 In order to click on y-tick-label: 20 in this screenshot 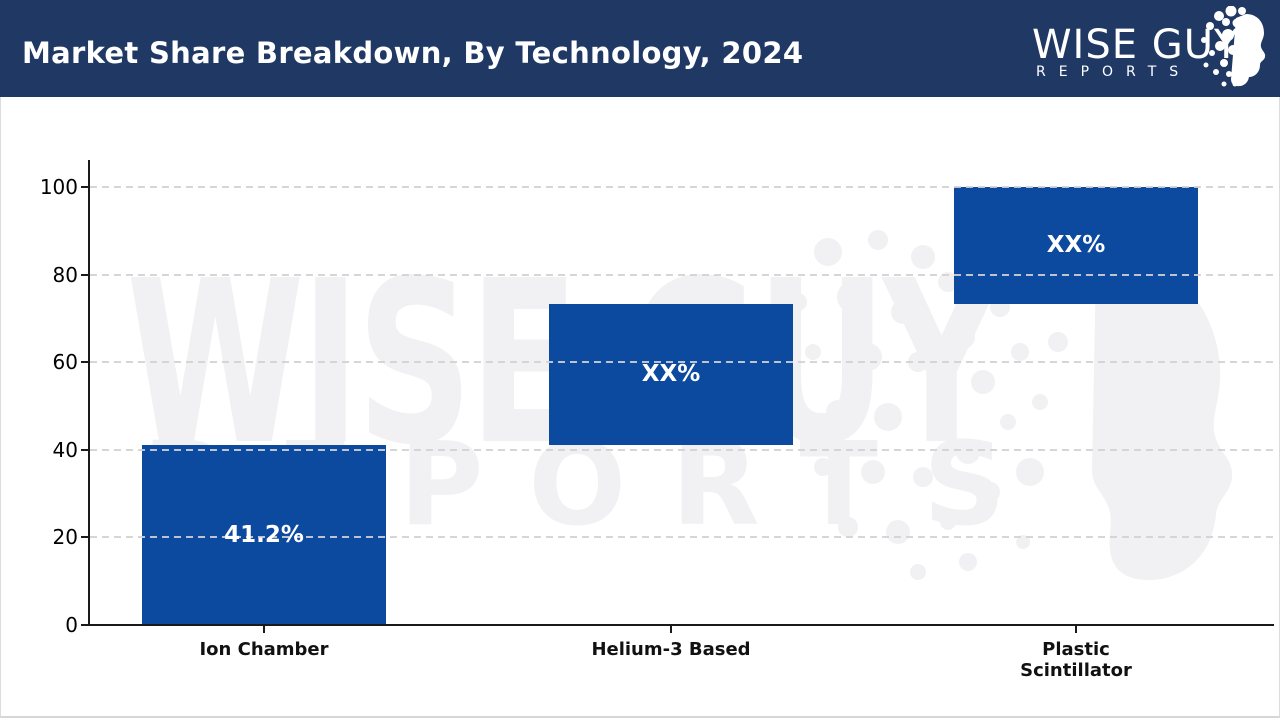, I will do `click(65, 537)`.